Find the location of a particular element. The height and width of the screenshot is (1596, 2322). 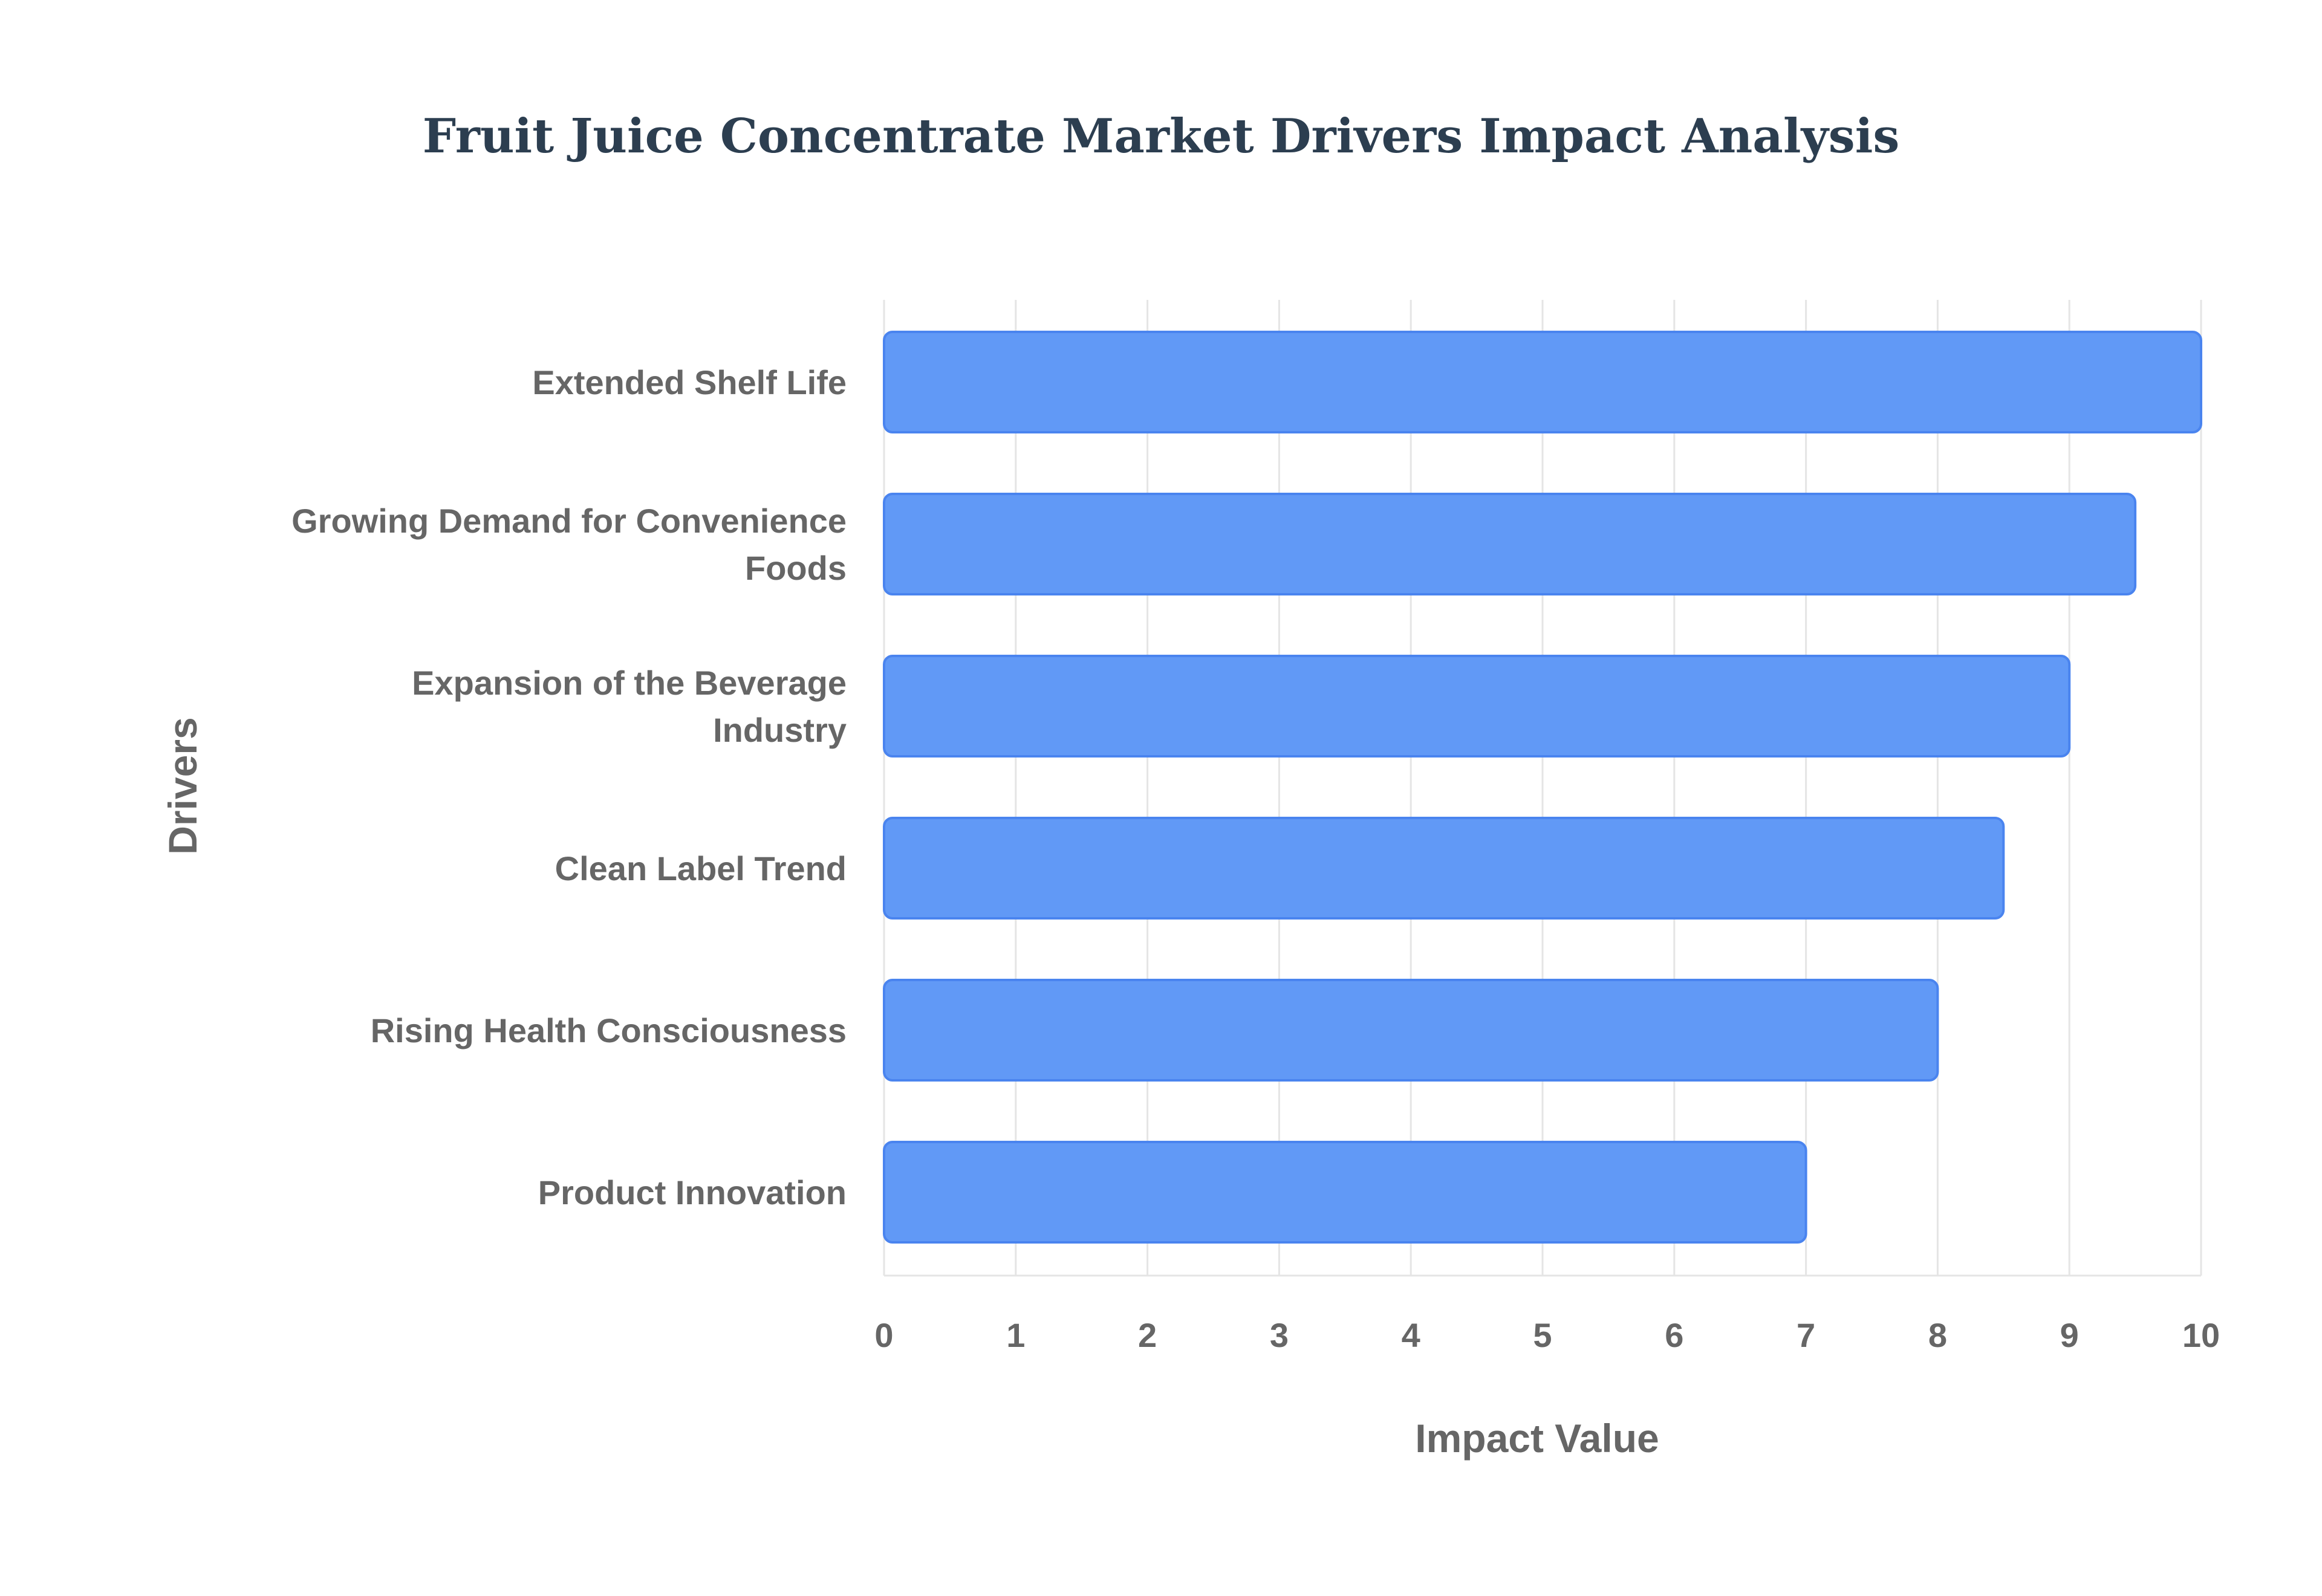

category-label-line: Foods is located at coordinates (796, 568).